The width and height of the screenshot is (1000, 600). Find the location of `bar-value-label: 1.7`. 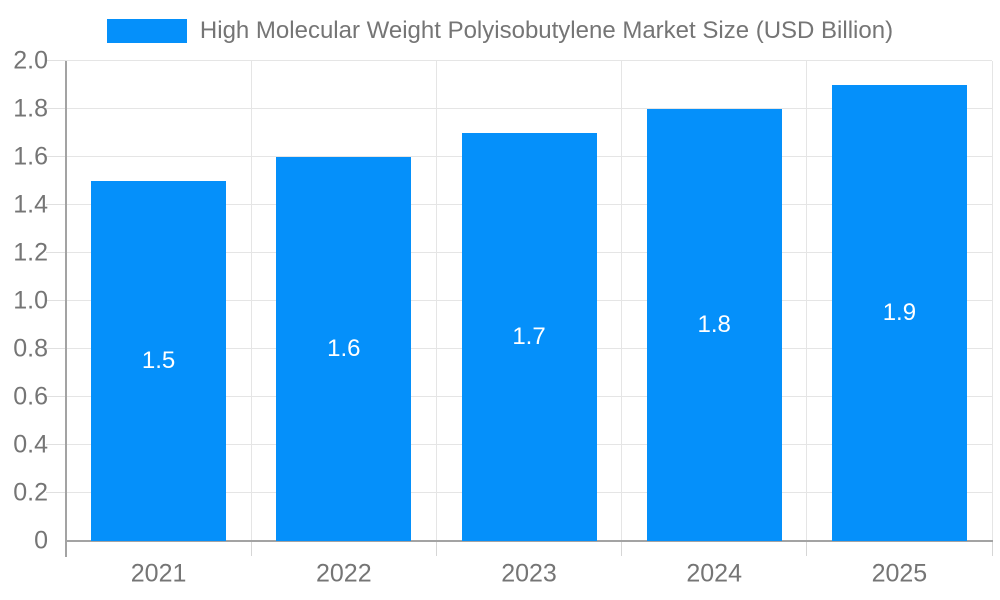

bar-value-label: 1.7 is located at coordinates (529, 336).